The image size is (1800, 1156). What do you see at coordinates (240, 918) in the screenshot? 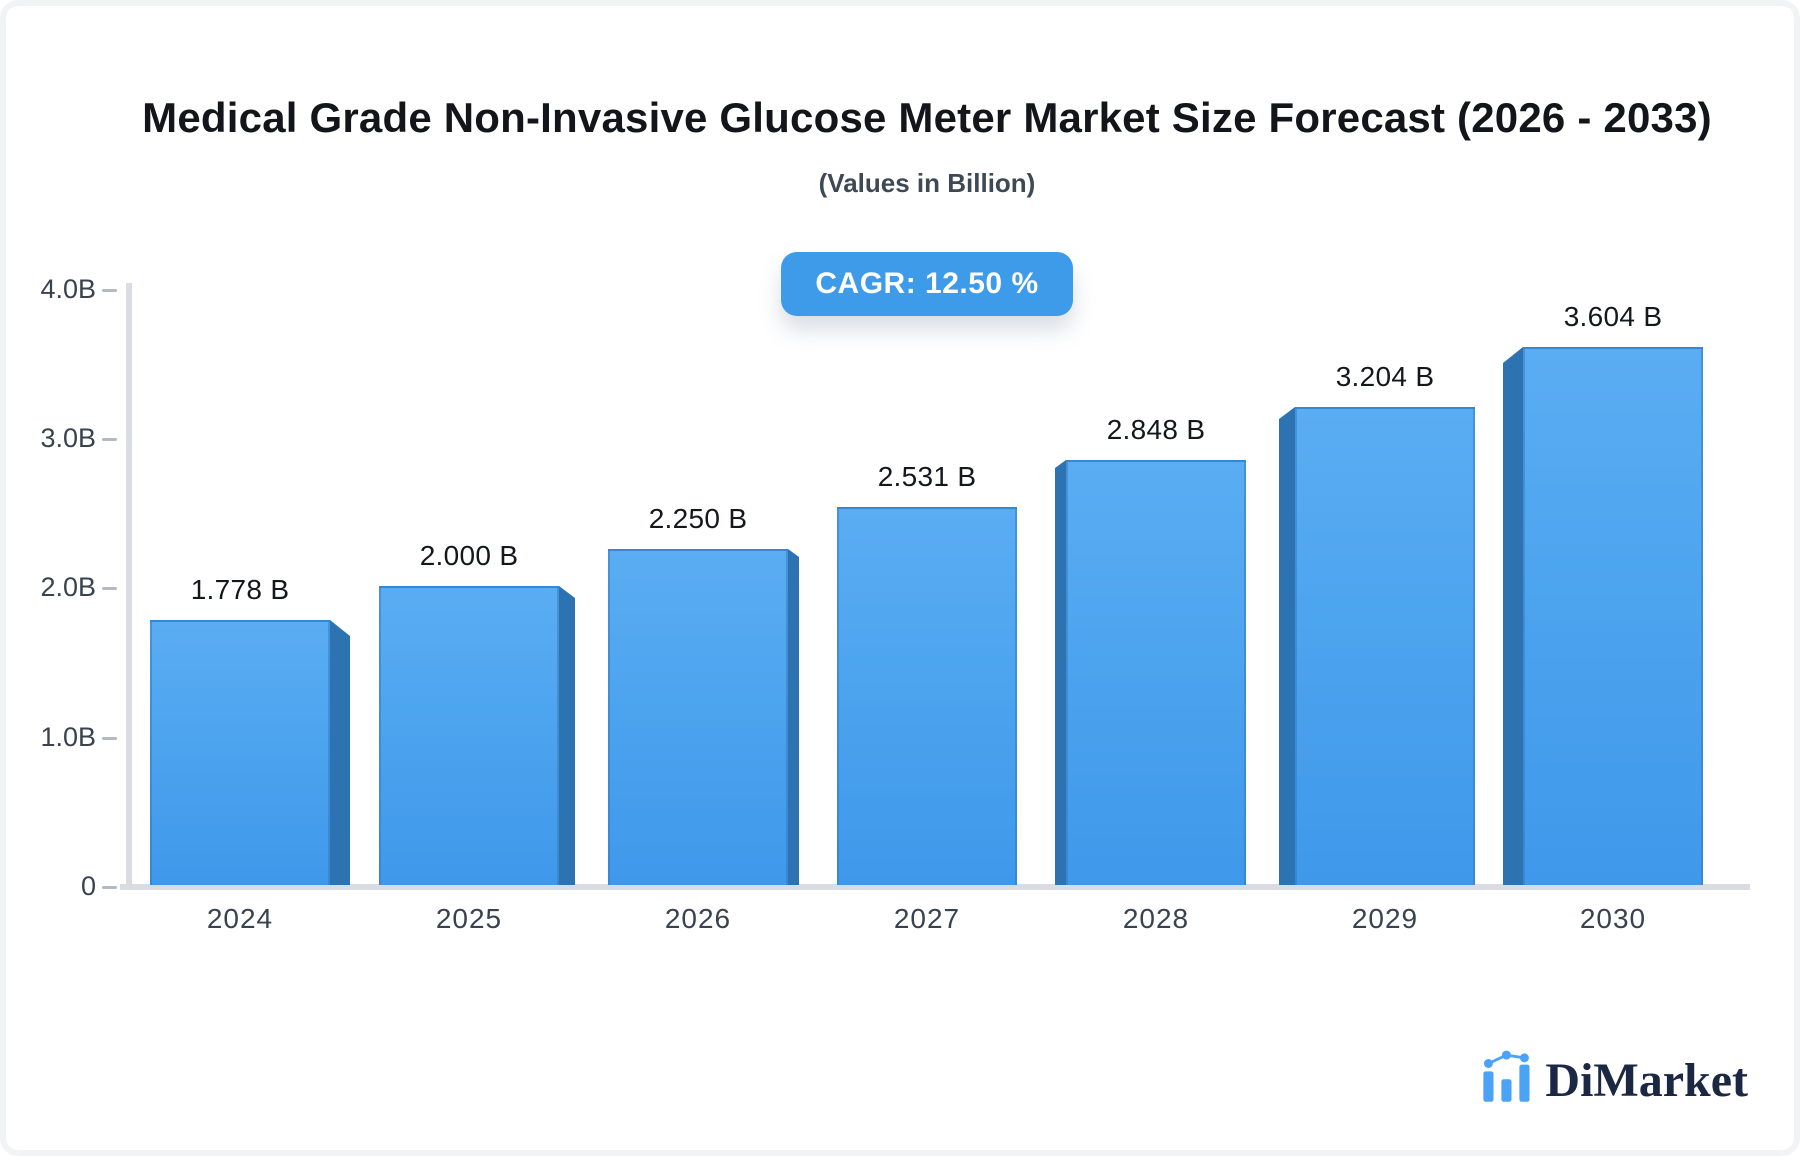
I see `x-axis-label: 2024` at bounding box center [240, 918].